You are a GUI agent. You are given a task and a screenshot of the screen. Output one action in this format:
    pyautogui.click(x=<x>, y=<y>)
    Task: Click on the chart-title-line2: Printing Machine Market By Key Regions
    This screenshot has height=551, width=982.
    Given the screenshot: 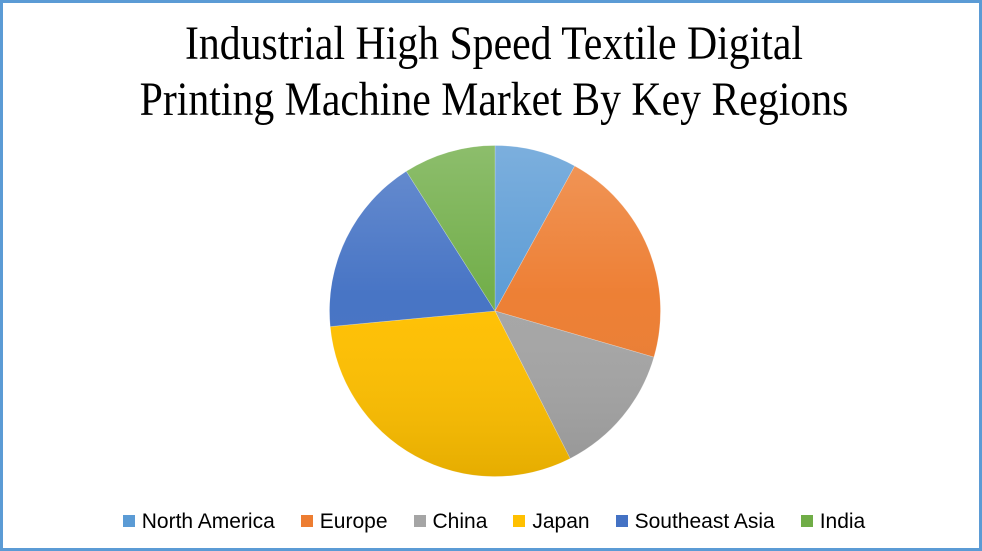 What is the action you would take?
    pyautogui.click(x=494, y=99)
    